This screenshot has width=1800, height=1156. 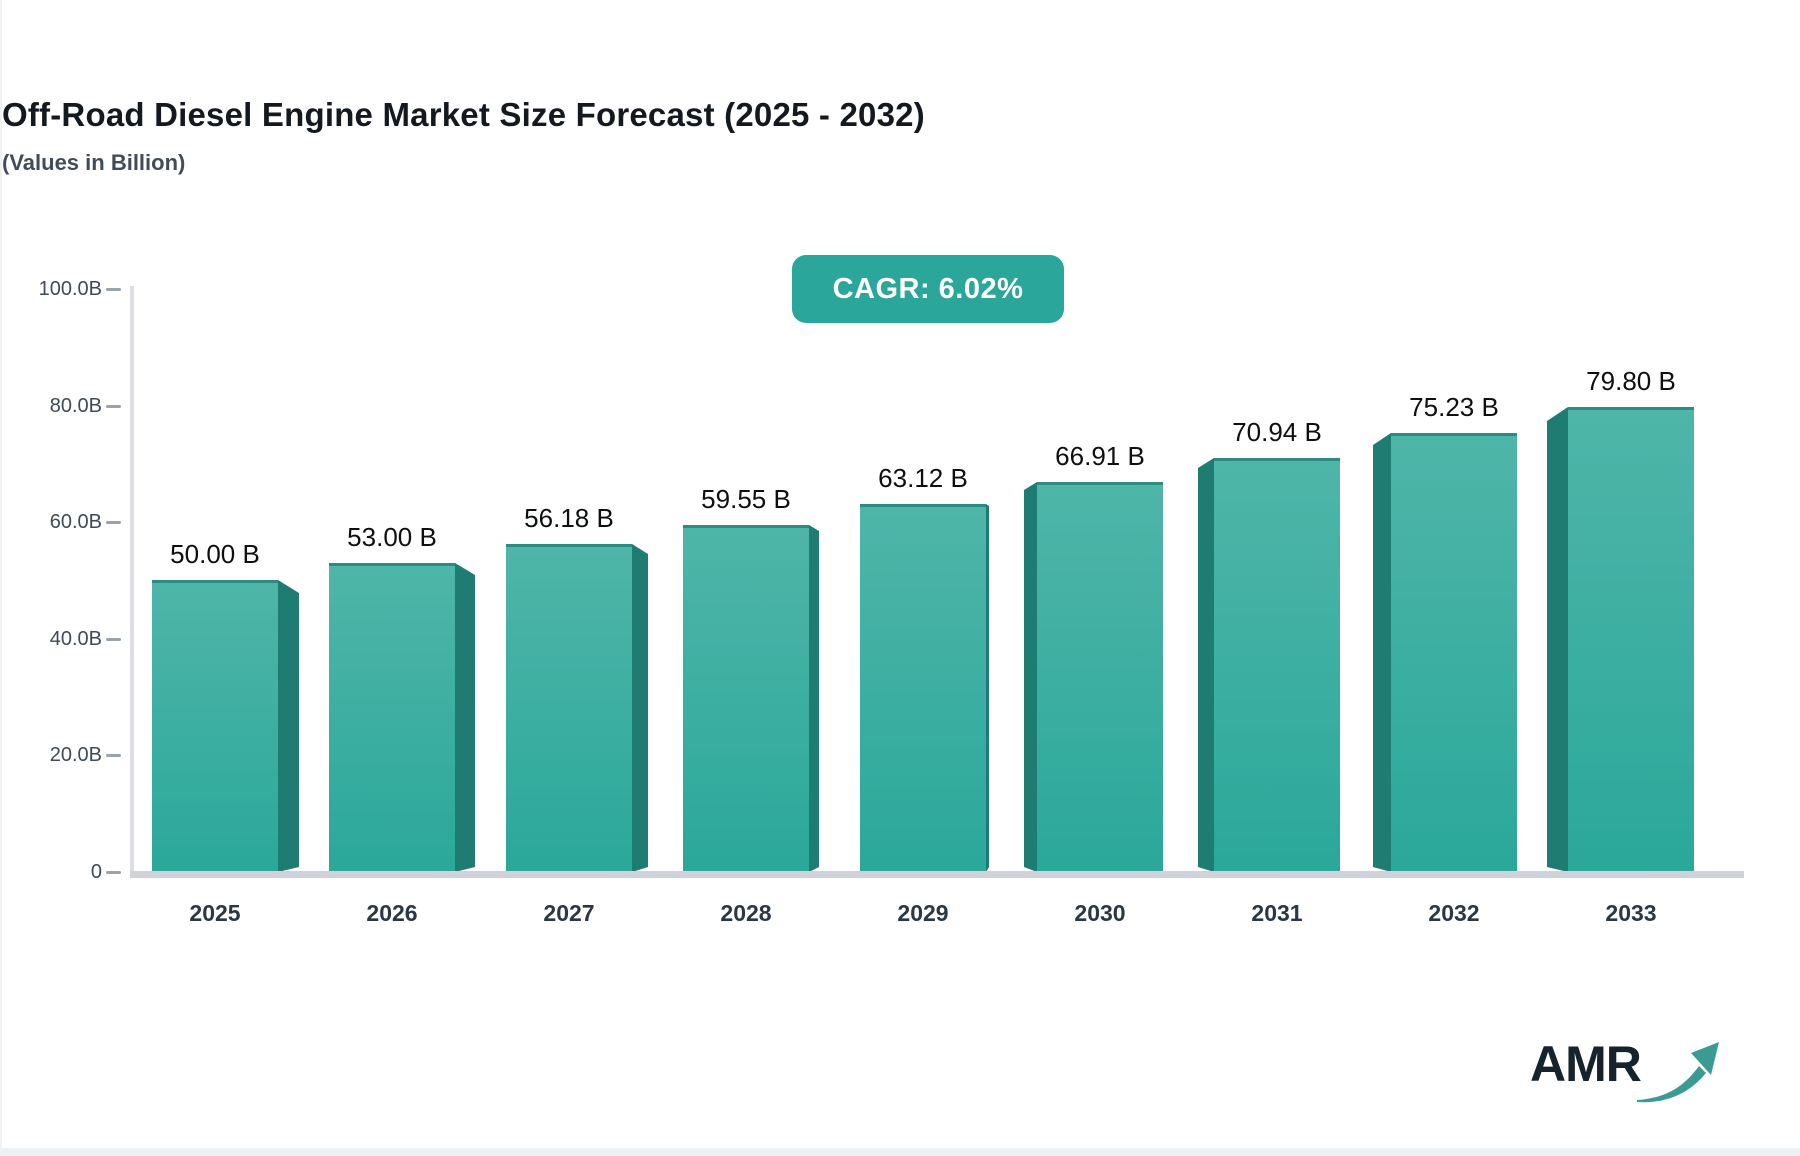 I want to click on x-axis-label-2032: 2032, so click(x=1454, y=913).